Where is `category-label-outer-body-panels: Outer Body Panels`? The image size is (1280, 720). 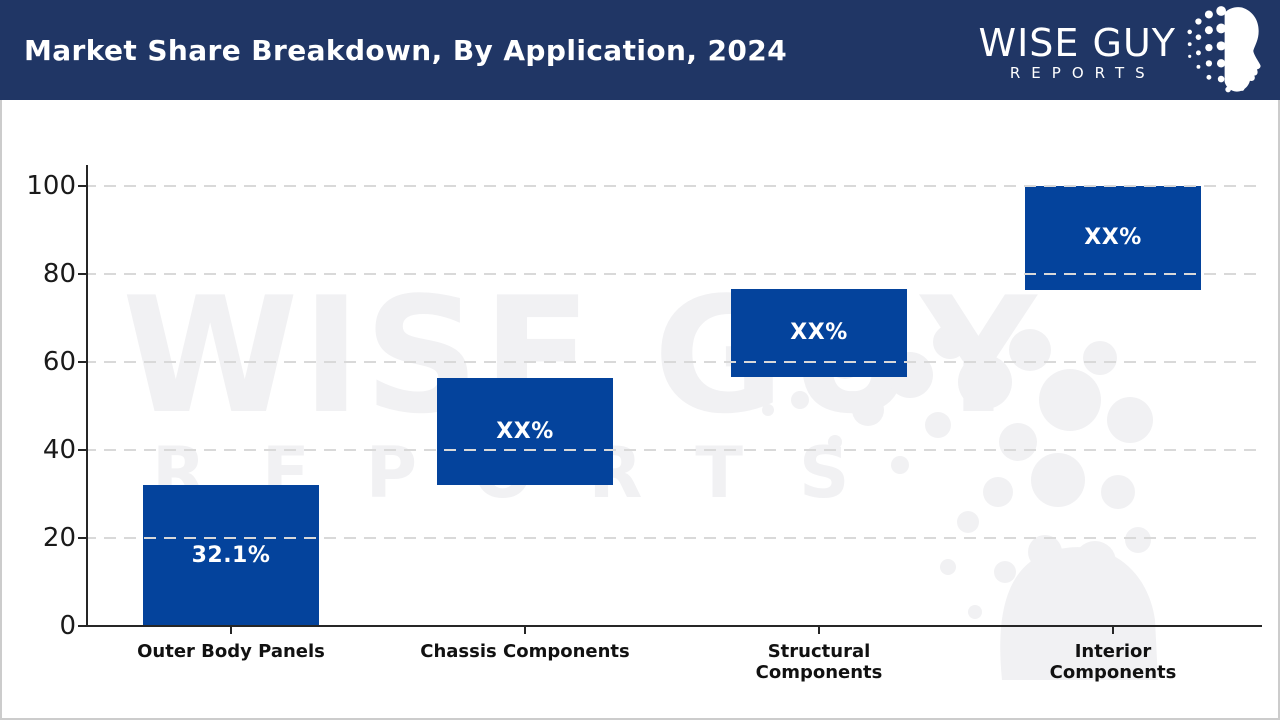
category-label-outer-body-panels: Outer Body Panels is located at coordinates (231, 651).